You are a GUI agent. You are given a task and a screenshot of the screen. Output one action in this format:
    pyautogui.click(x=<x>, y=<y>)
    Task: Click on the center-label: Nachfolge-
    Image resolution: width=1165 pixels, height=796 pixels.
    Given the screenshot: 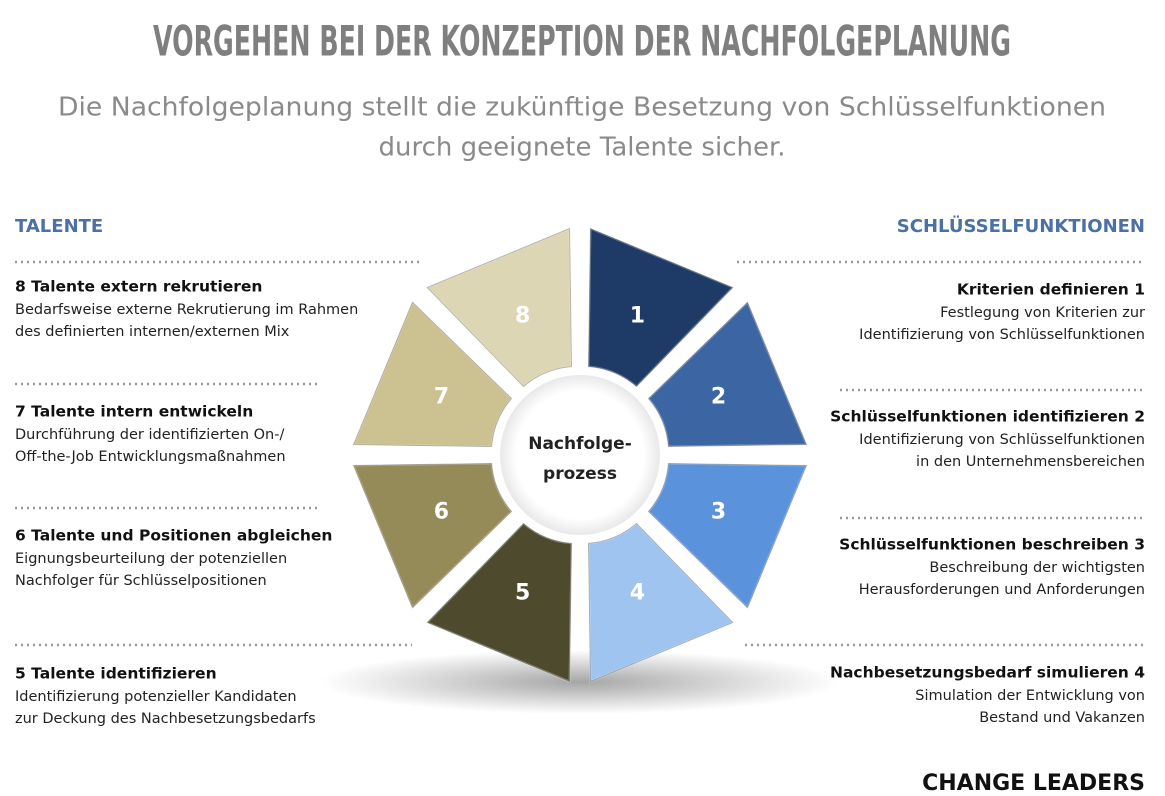 What is the action you would take?
    pyautogui.click(x=580, y=444)
    